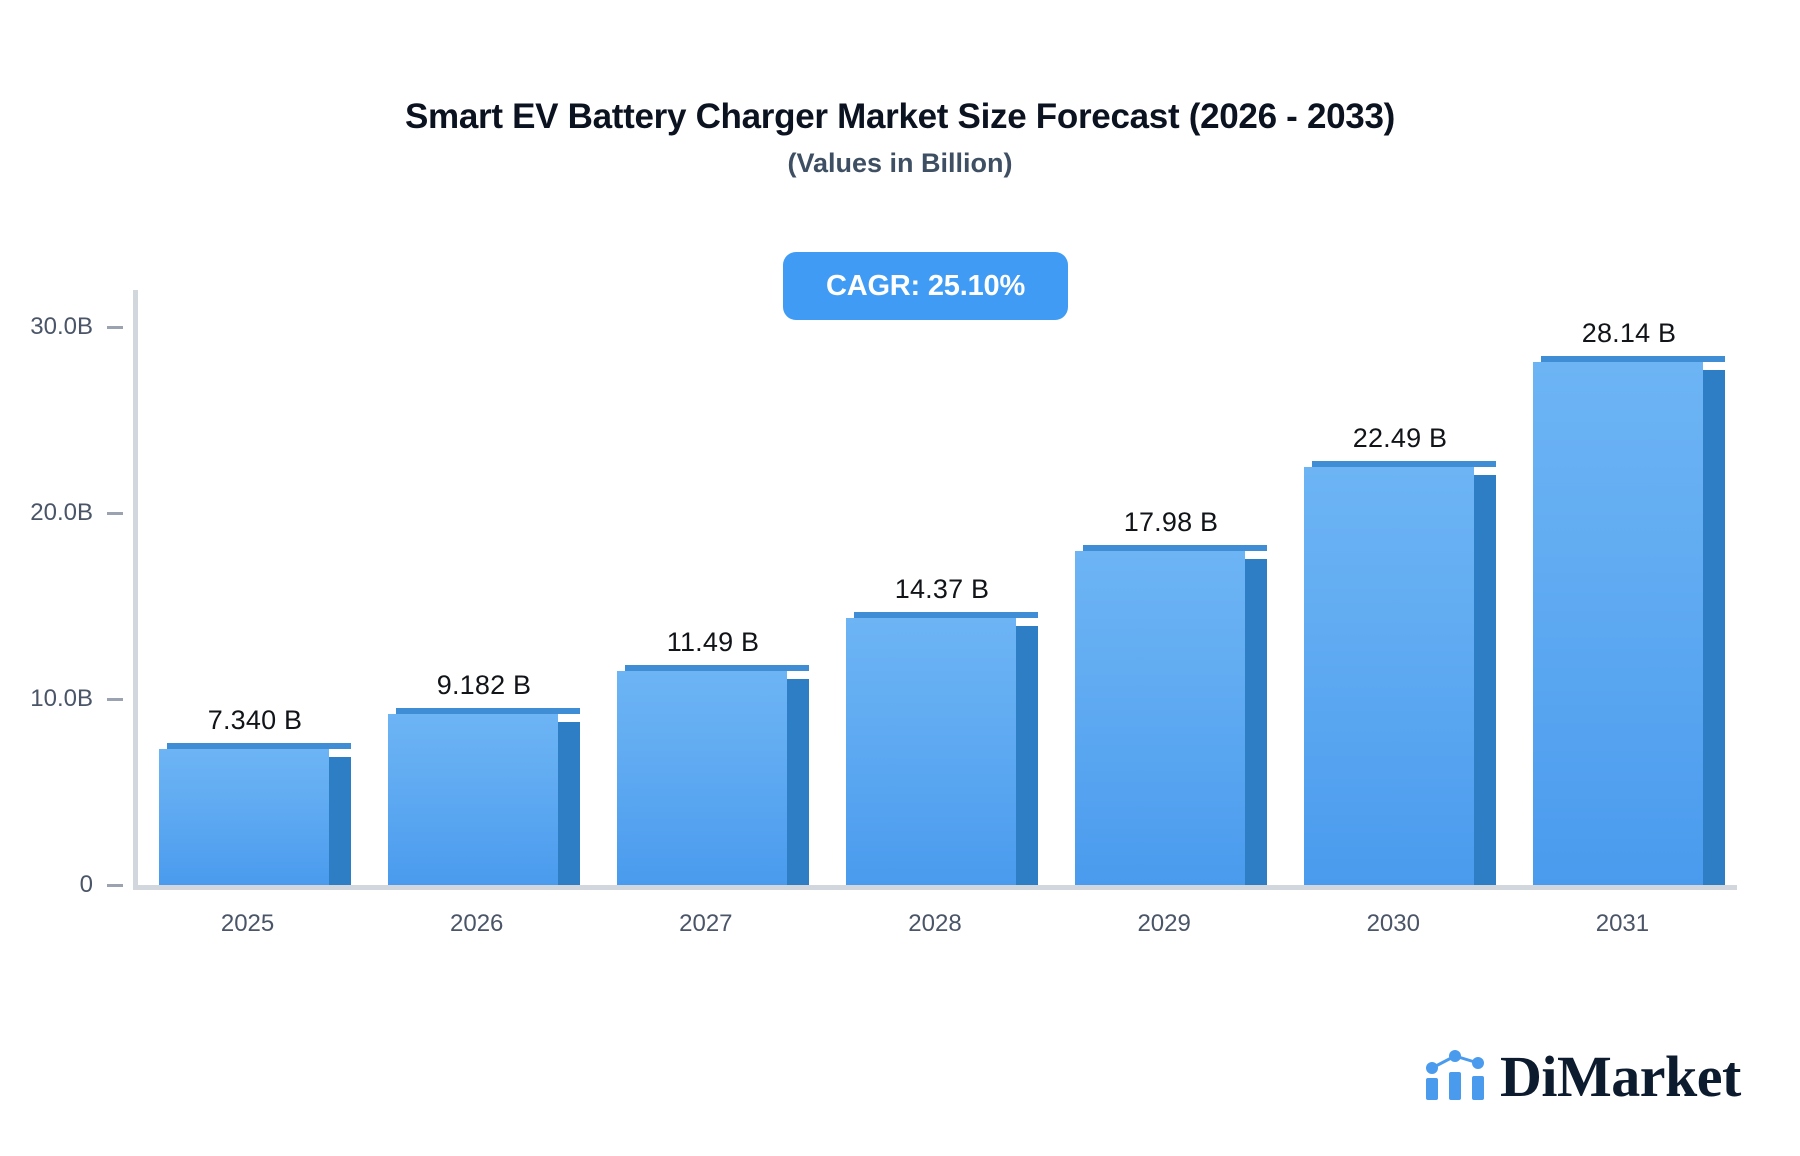 This screenshot has width=1800, height=1156. I want to click on bar-value-label: 14.37 B, so click(942, 588).